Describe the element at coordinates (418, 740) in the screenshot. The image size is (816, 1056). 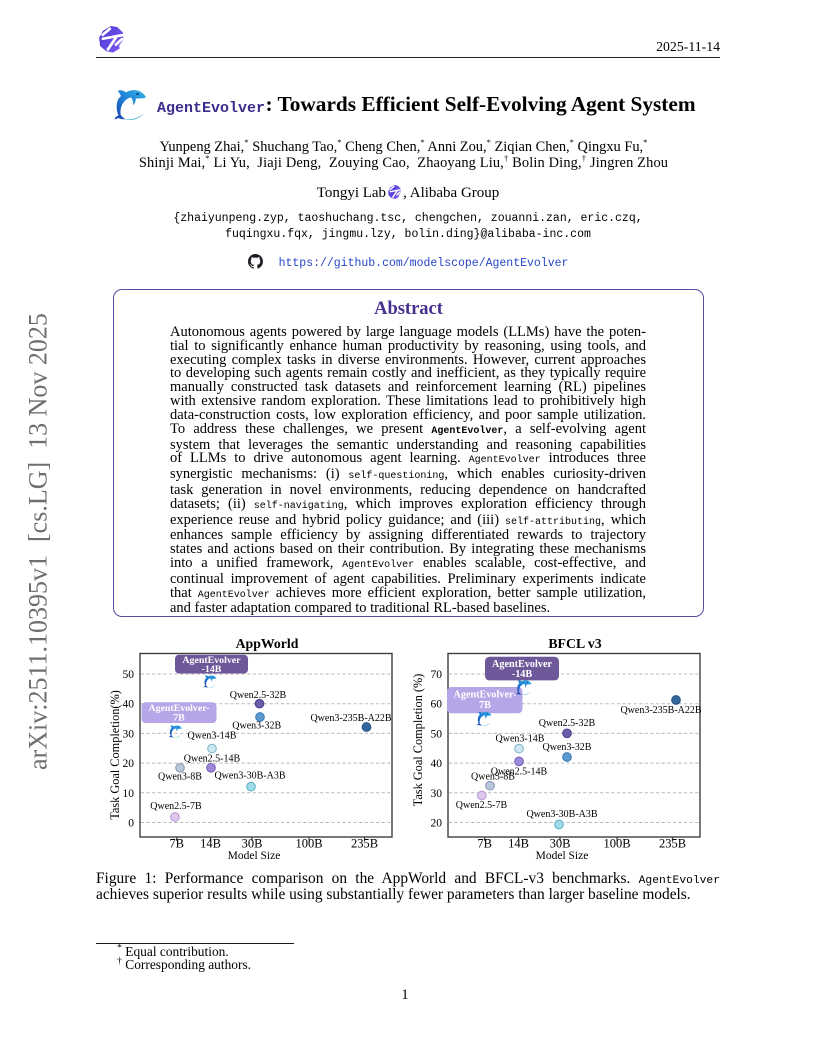
I see `svg-text: Task Goal Completion (%)` at that location.